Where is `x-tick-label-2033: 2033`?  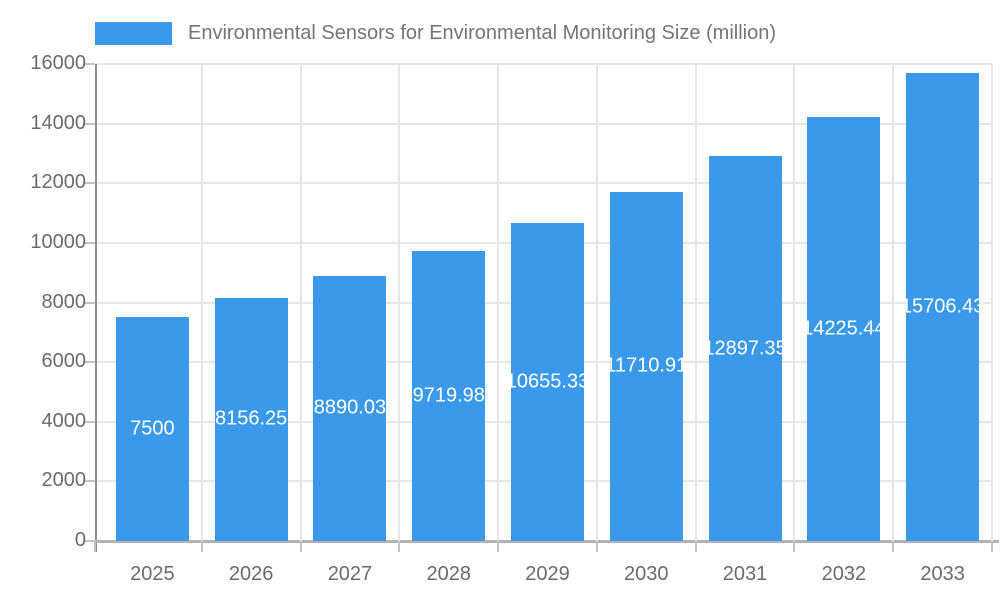
x-tick-label-2033: 2033 is located at coordinates (942, 574).